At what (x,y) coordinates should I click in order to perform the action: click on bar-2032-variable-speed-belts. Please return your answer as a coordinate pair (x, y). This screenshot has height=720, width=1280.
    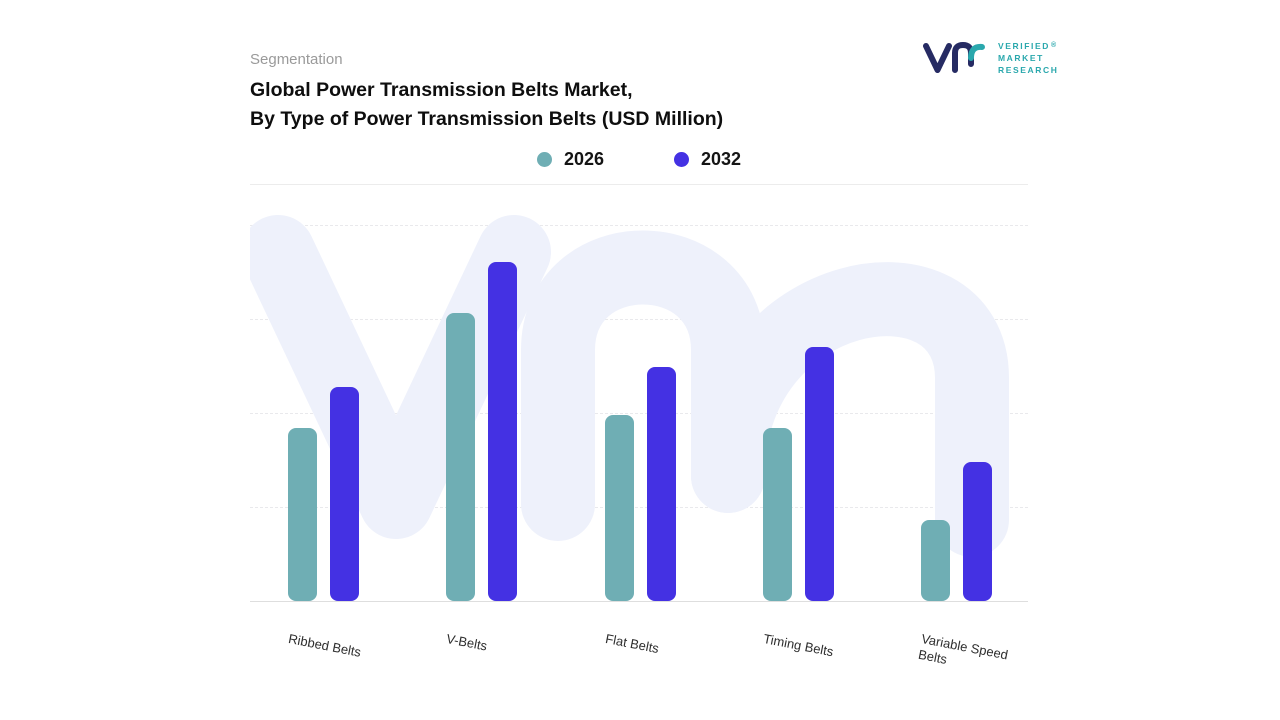
    Looking at the image, I should click on (977, 531).